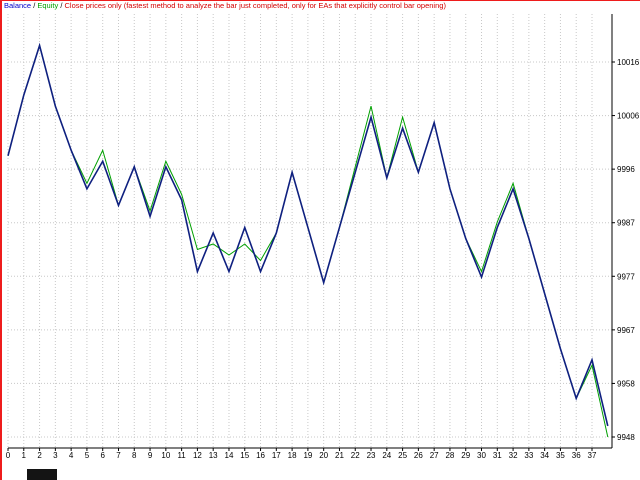 This screenshot has width=640, height=480. What do you see at coordinates (48, 5) in the screenshot?
I see `legend-equity-label: Equity` at bounding box center [48, 5].